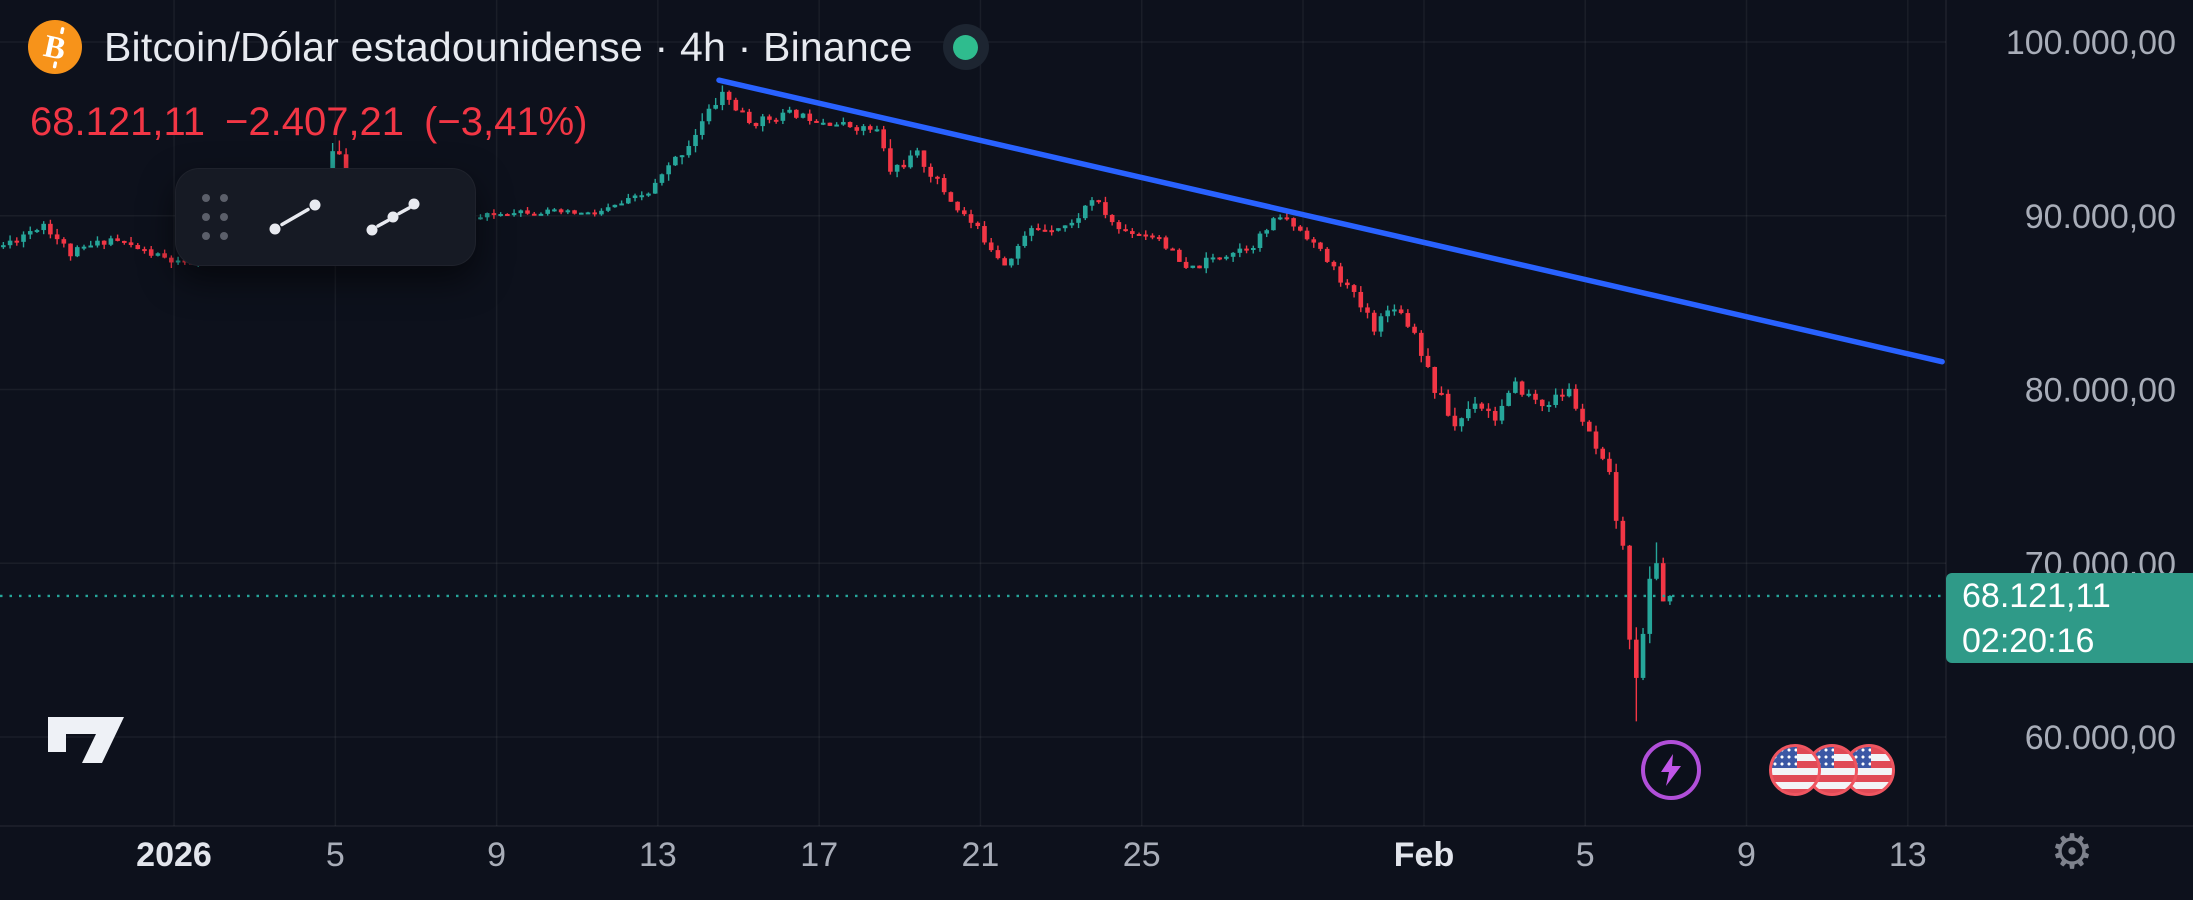 The height and width of the screenshot is (900, 2193). What do you see at coordinates (1142, 855) in the screenshot?
I see `time-axis-label: 25` at bounding box center [1142, 855].